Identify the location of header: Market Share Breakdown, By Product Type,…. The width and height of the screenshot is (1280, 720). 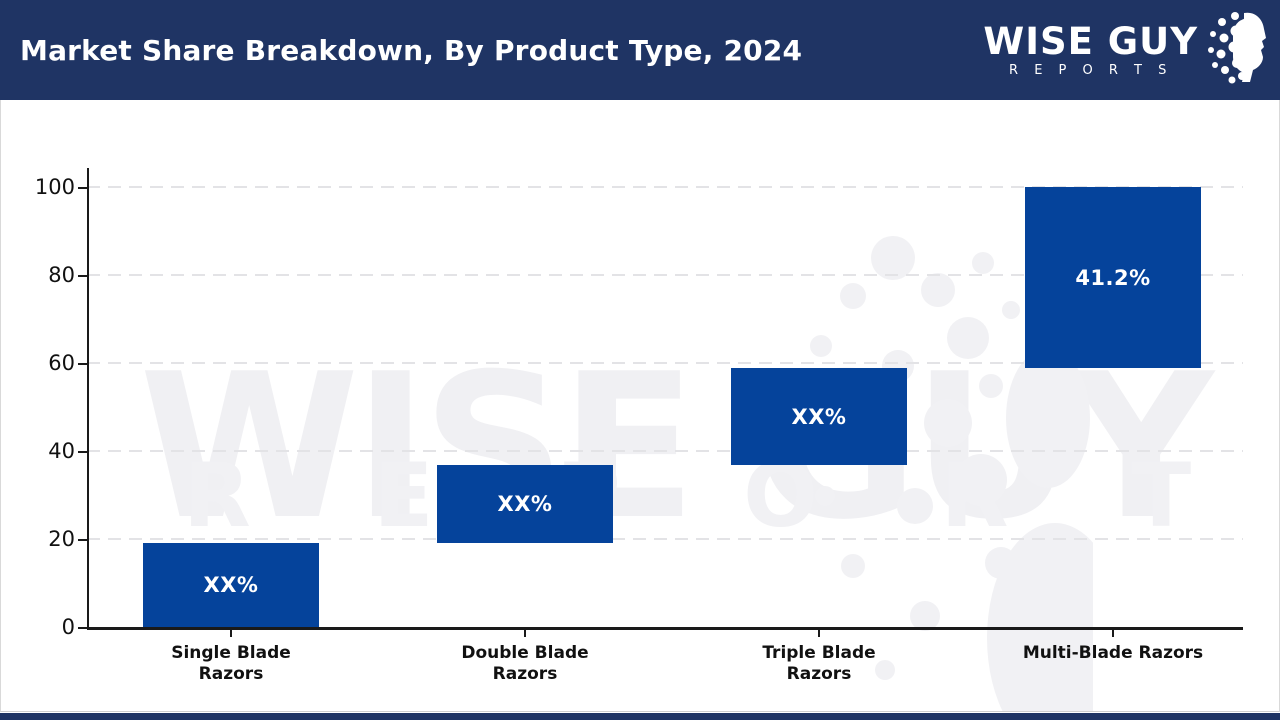
(640, 50).